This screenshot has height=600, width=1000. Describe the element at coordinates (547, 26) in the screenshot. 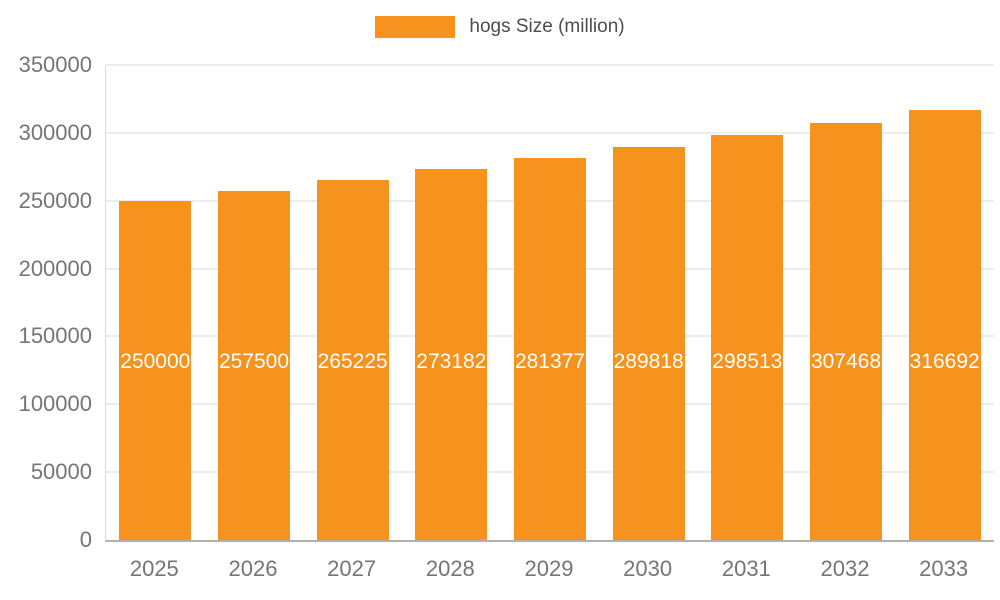

I see `legend-label: hogs Size (million)` at that location.